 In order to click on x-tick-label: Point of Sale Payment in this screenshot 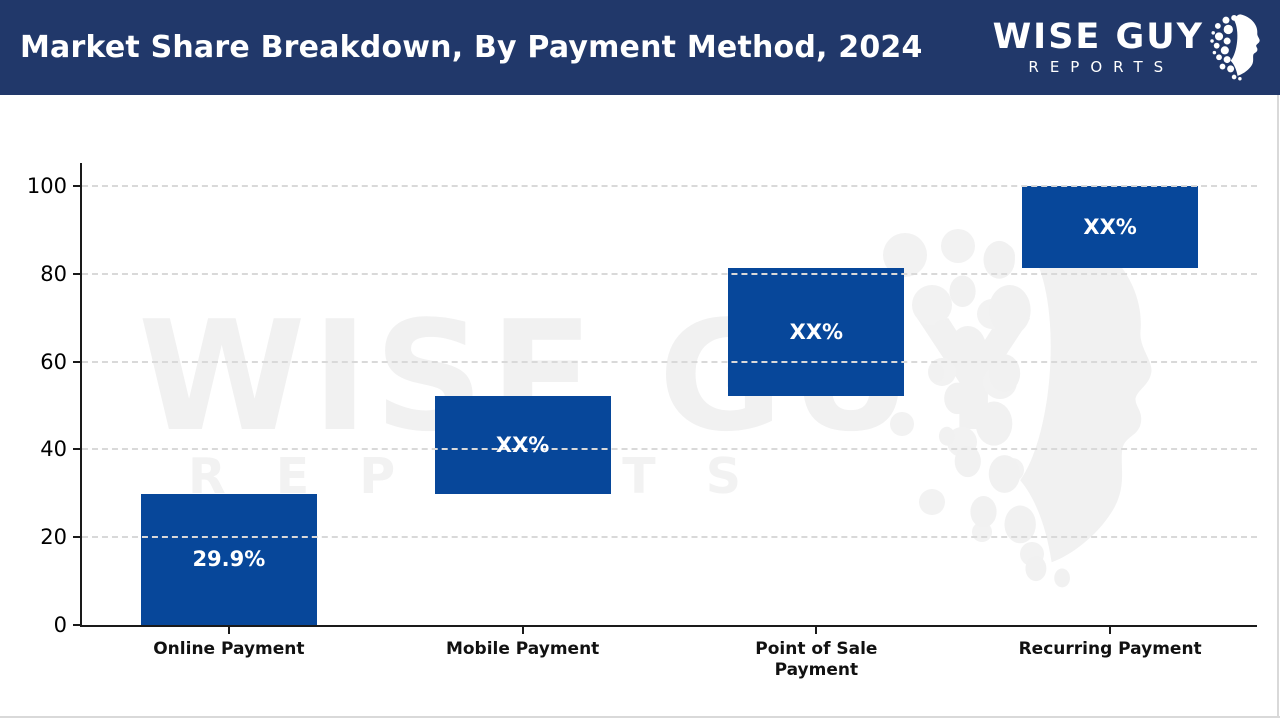, I will do `click(816, 660)`.